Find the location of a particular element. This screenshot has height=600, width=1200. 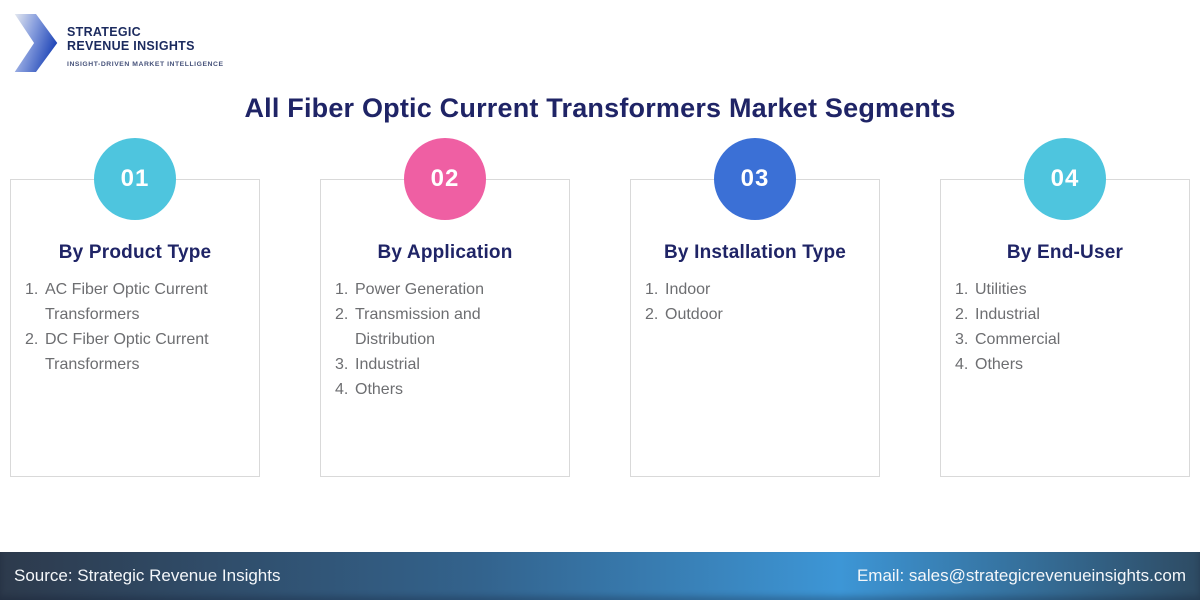

segment-list-item: 2. DC Fiber Optic Current Transformers is located at coordinates (136, 352).